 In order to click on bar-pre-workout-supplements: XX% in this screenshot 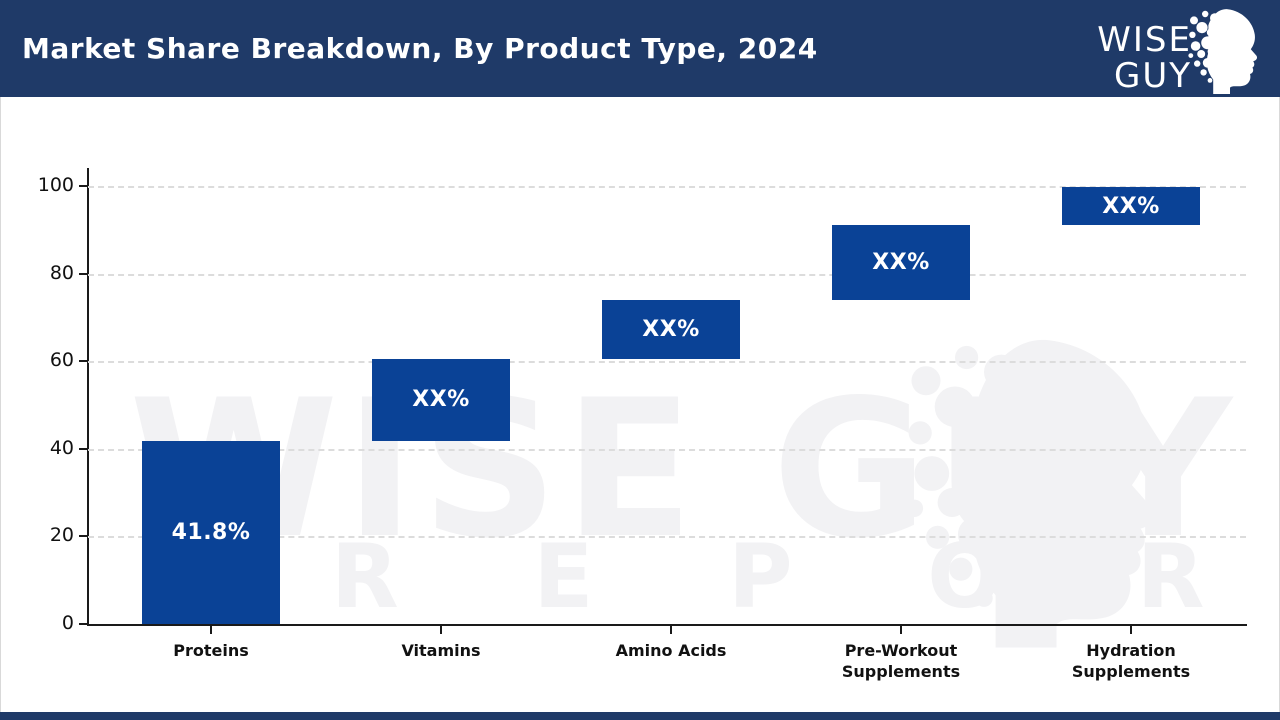, I will do `click(901, 262)`.